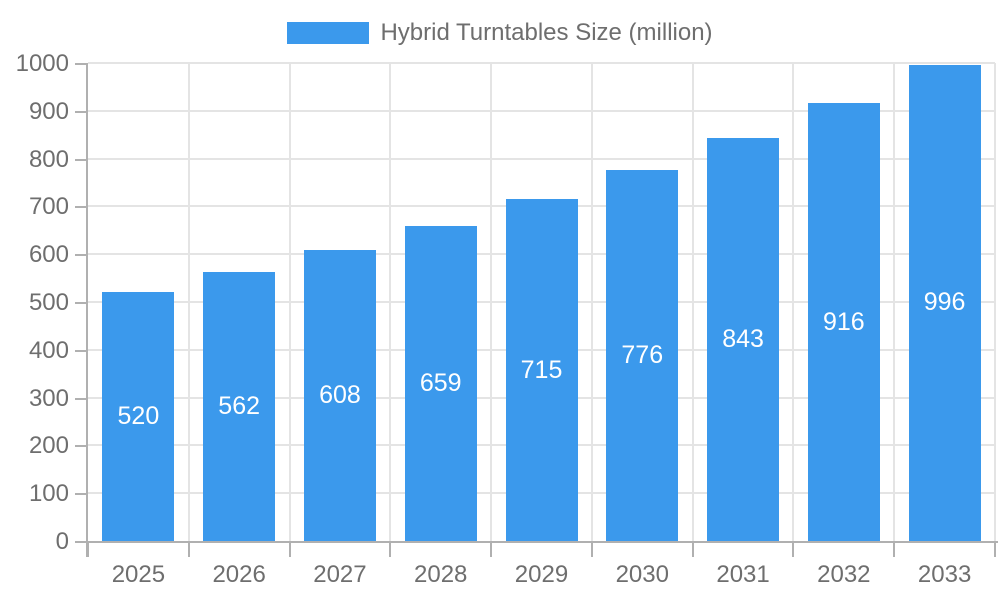 The height and width of the screenshot is (600, 1000). I want to click on bar-value-label: 659, so click(440, 382).